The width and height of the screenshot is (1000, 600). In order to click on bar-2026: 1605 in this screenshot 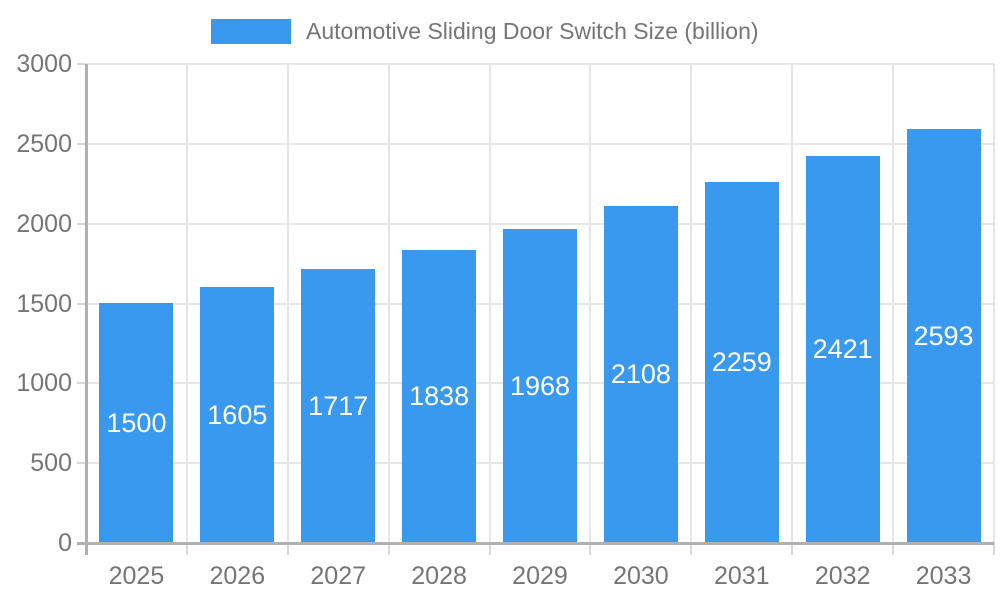, I will do `click(237, 415)`.